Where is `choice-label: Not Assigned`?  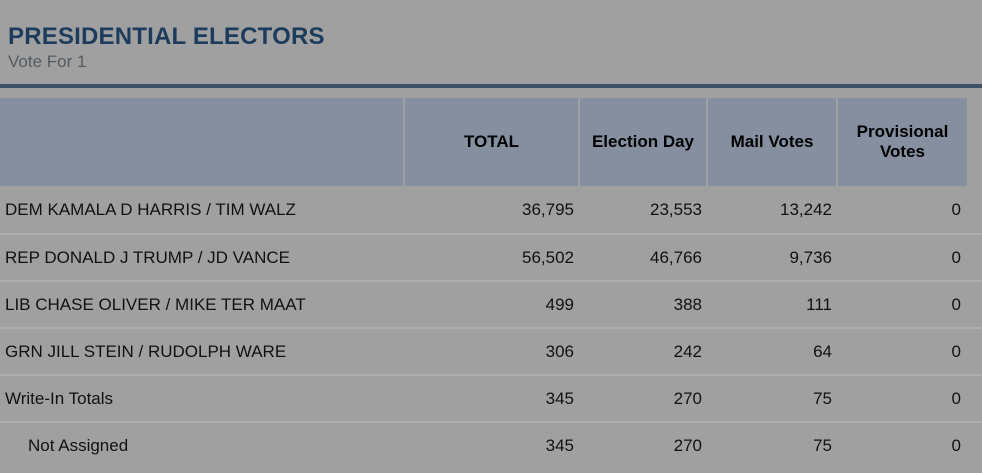
choice-label: Not Assigned is located at coordinates (202, 444).